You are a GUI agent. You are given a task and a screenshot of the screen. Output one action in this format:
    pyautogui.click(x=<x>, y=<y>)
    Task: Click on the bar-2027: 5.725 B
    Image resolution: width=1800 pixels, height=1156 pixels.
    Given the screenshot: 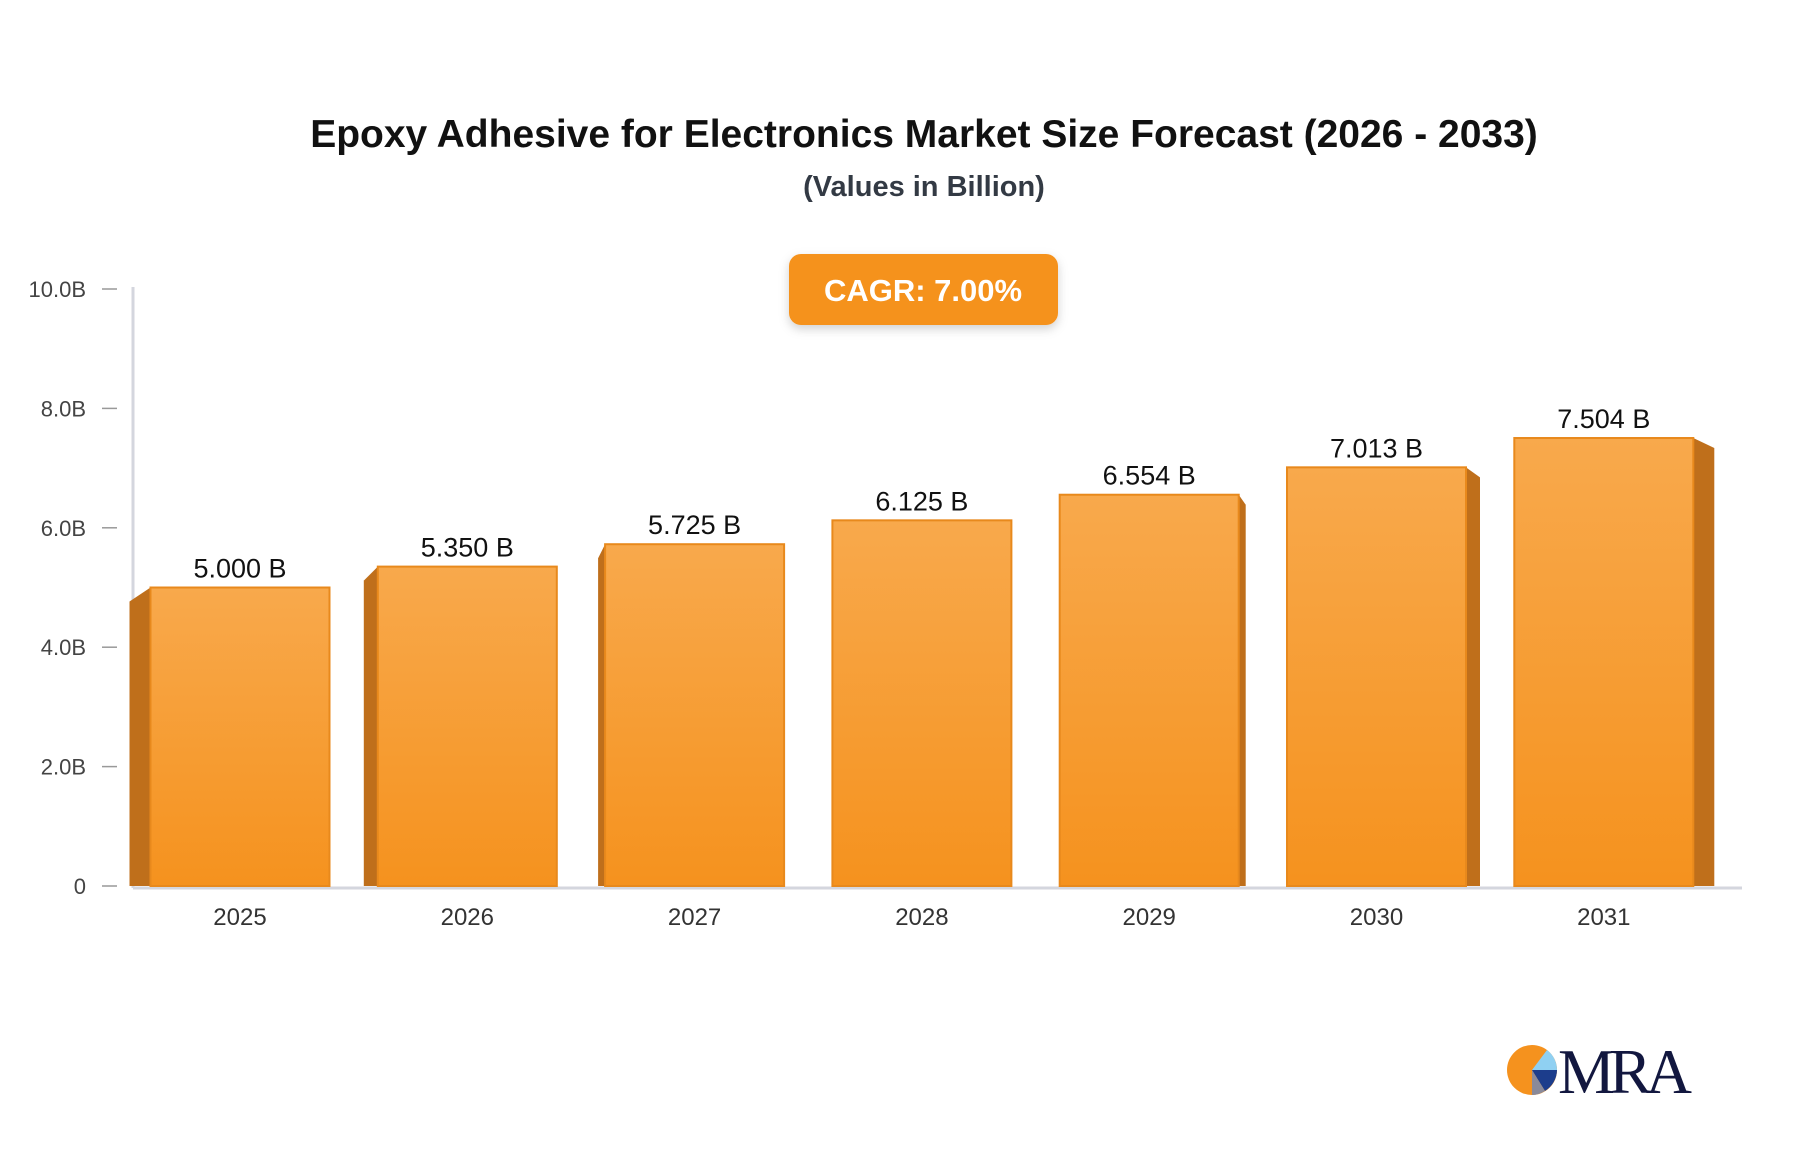 What is the action you would take?
    pyautogui.click(x=692, y=699)
    